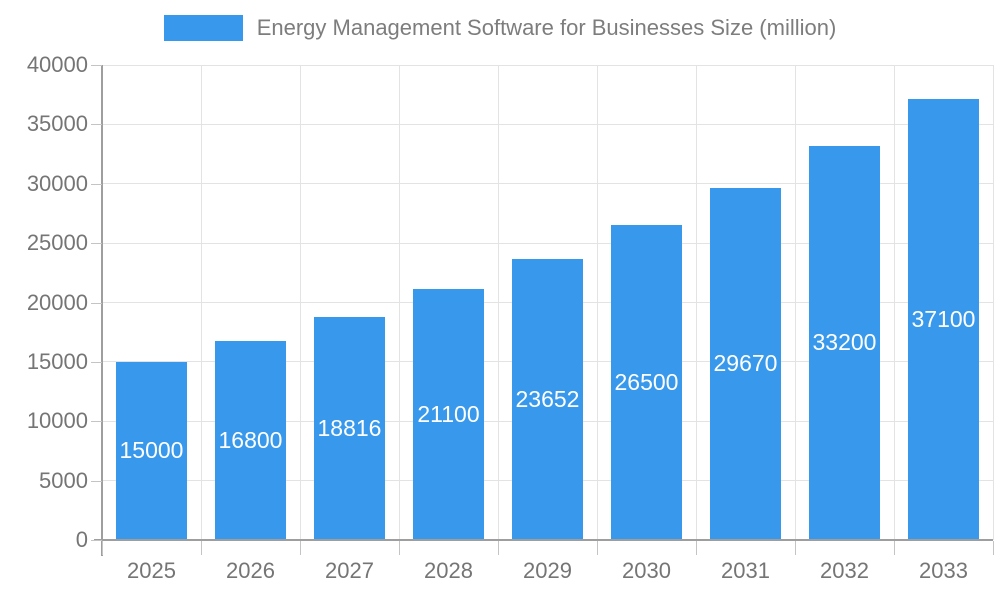  I want to click on x-axis-tick-label: 2033, so click(943, 570).